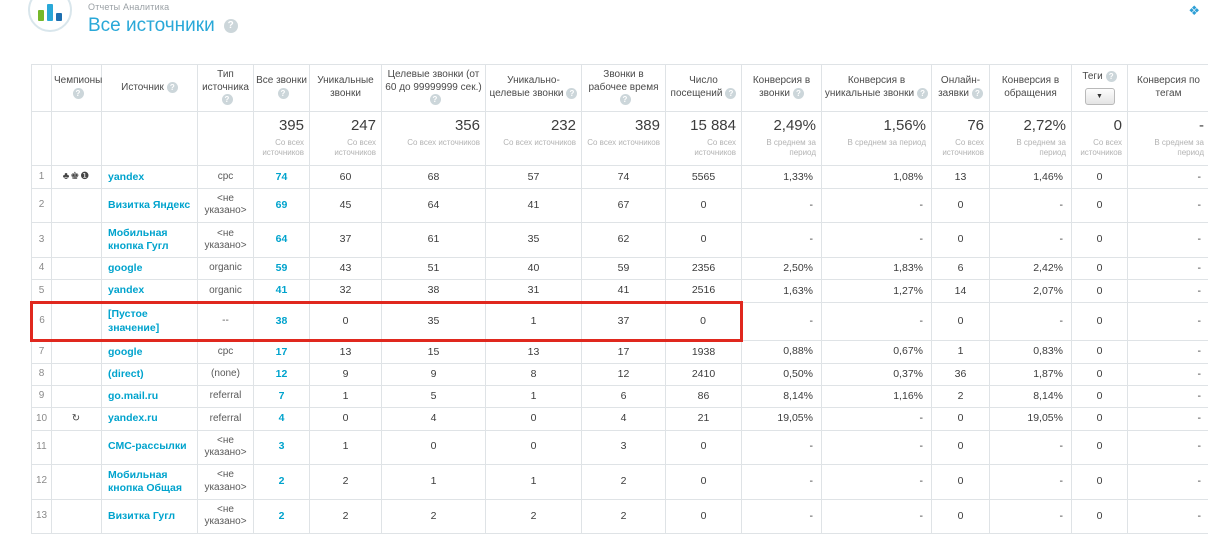  Describe the element at coordinates (1099, 96) in the screenshot. I see `tags-filter-button: ▼` at that location.